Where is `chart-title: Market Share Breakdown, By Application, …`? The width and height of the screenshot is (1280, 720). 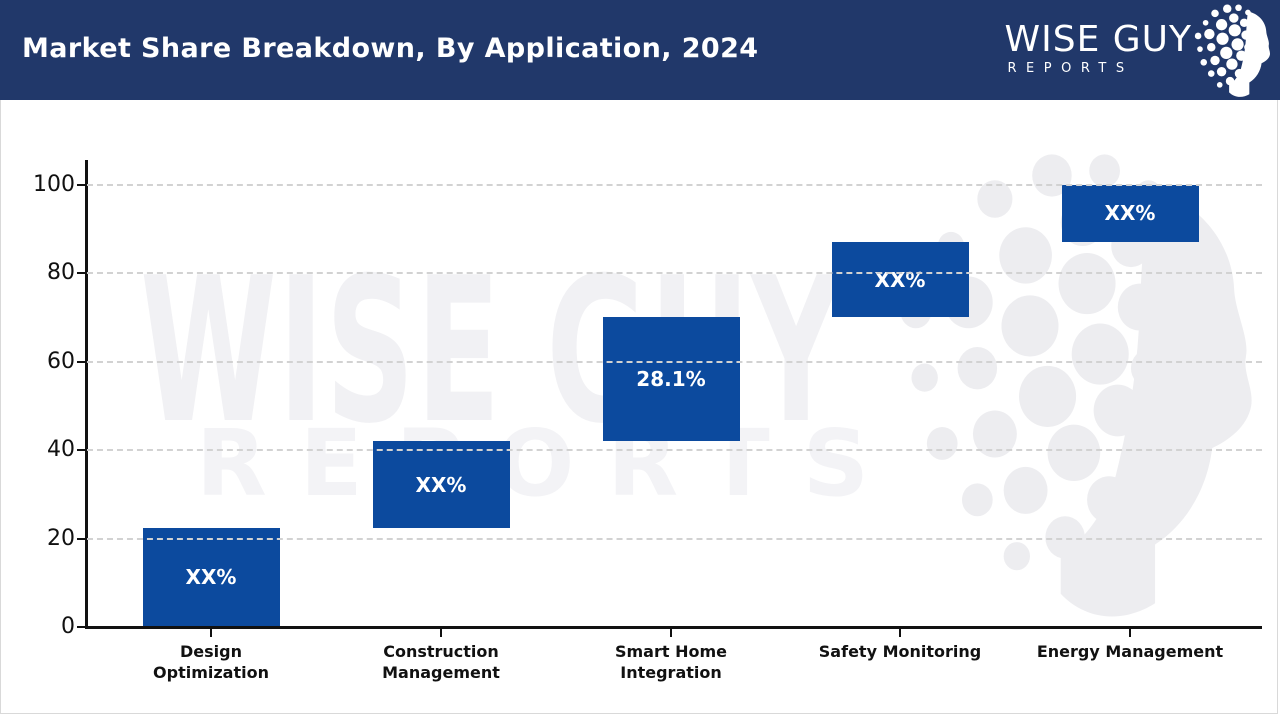
chart-title: Market Share Breakdown, By Application, … is located at coordinates (390, 48).